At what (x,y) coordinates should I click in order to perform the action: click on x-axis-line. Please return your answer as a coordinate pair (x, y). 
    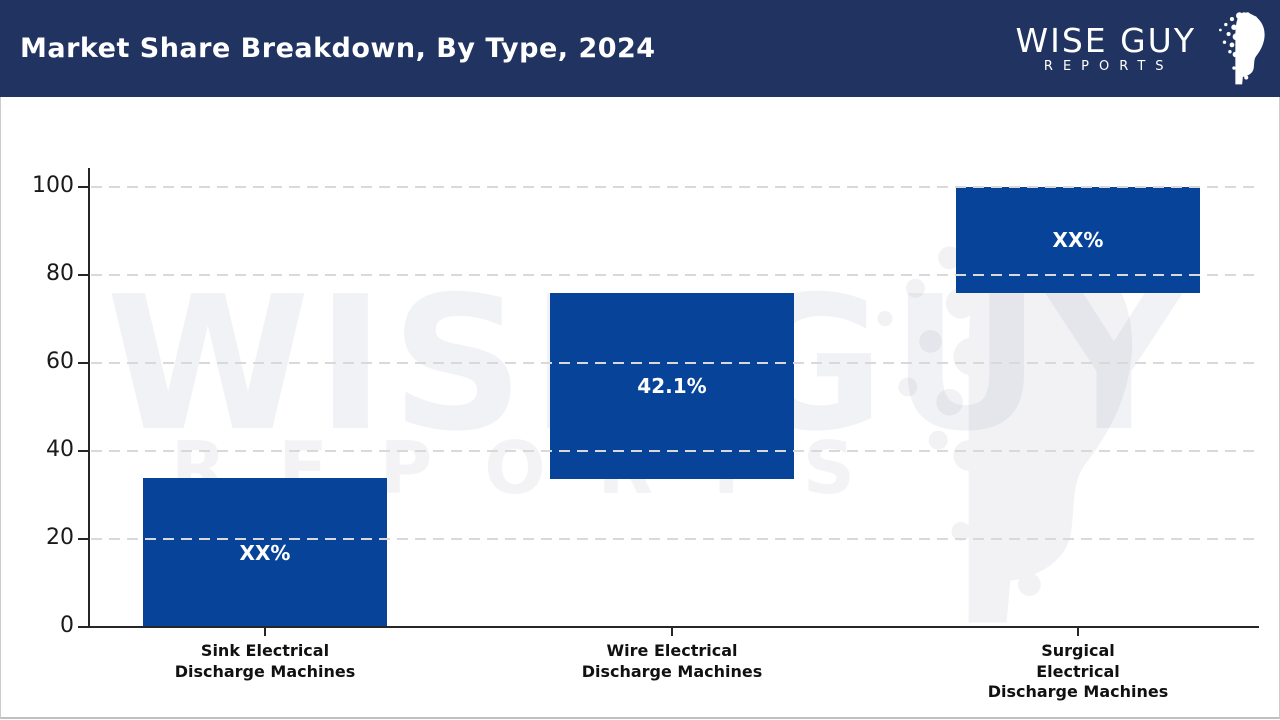
    Looking at the image, I should click on (673, 627).